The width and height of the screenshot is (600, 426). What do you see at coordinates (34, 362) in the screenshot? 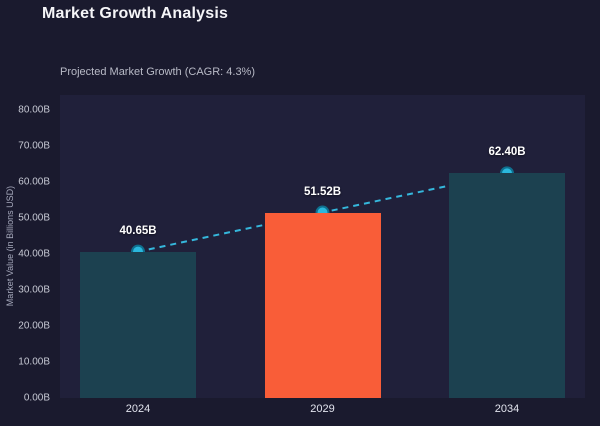
I see `y-tick-label: 10.00B` at bounding box center [34, 362].